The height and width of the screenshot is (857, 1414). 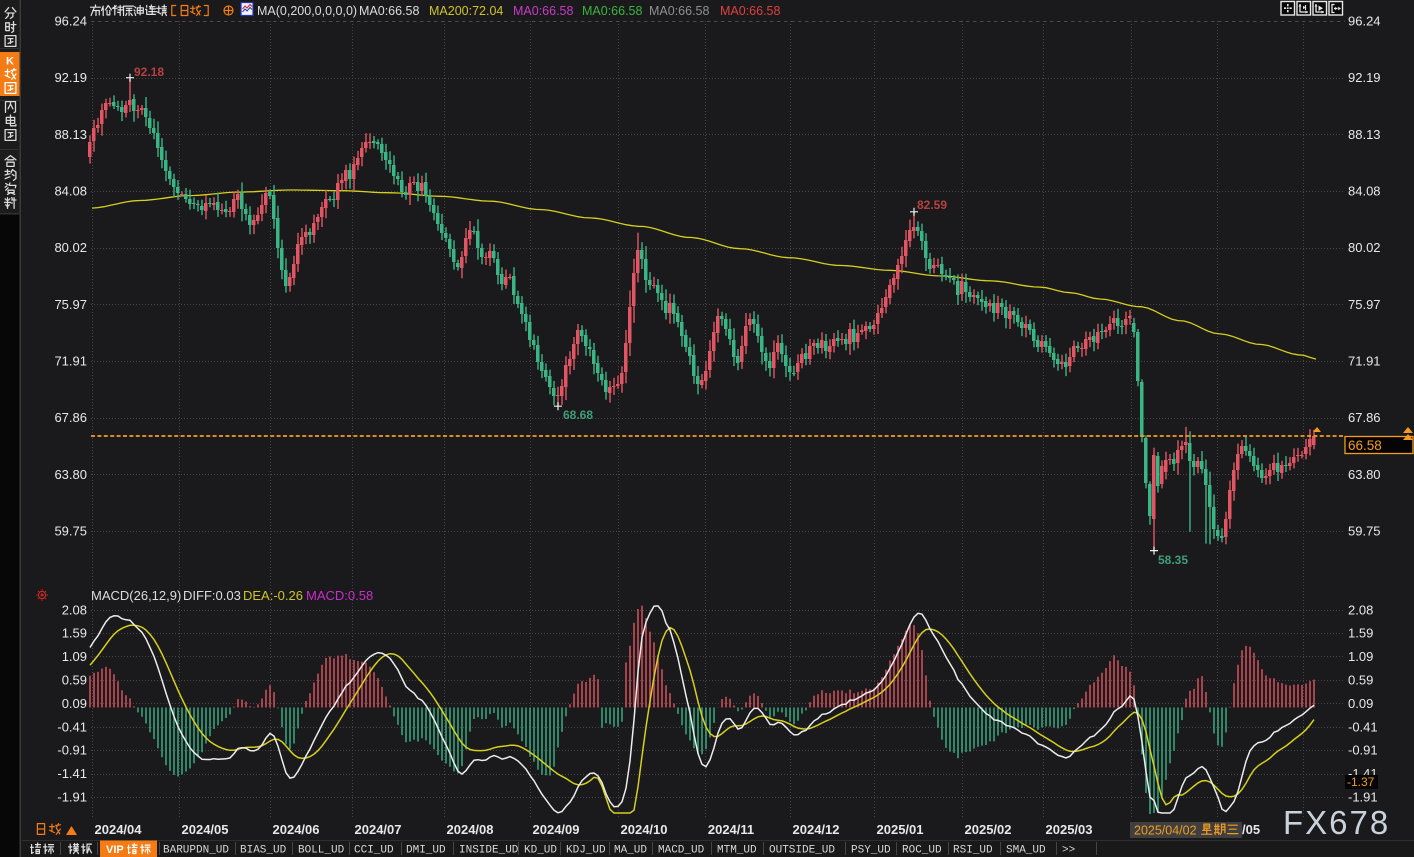 What do you see at coordinates (578, 415) in the screenshot?
I see `svg-text: 68.68` at bounding box center [578, 415].